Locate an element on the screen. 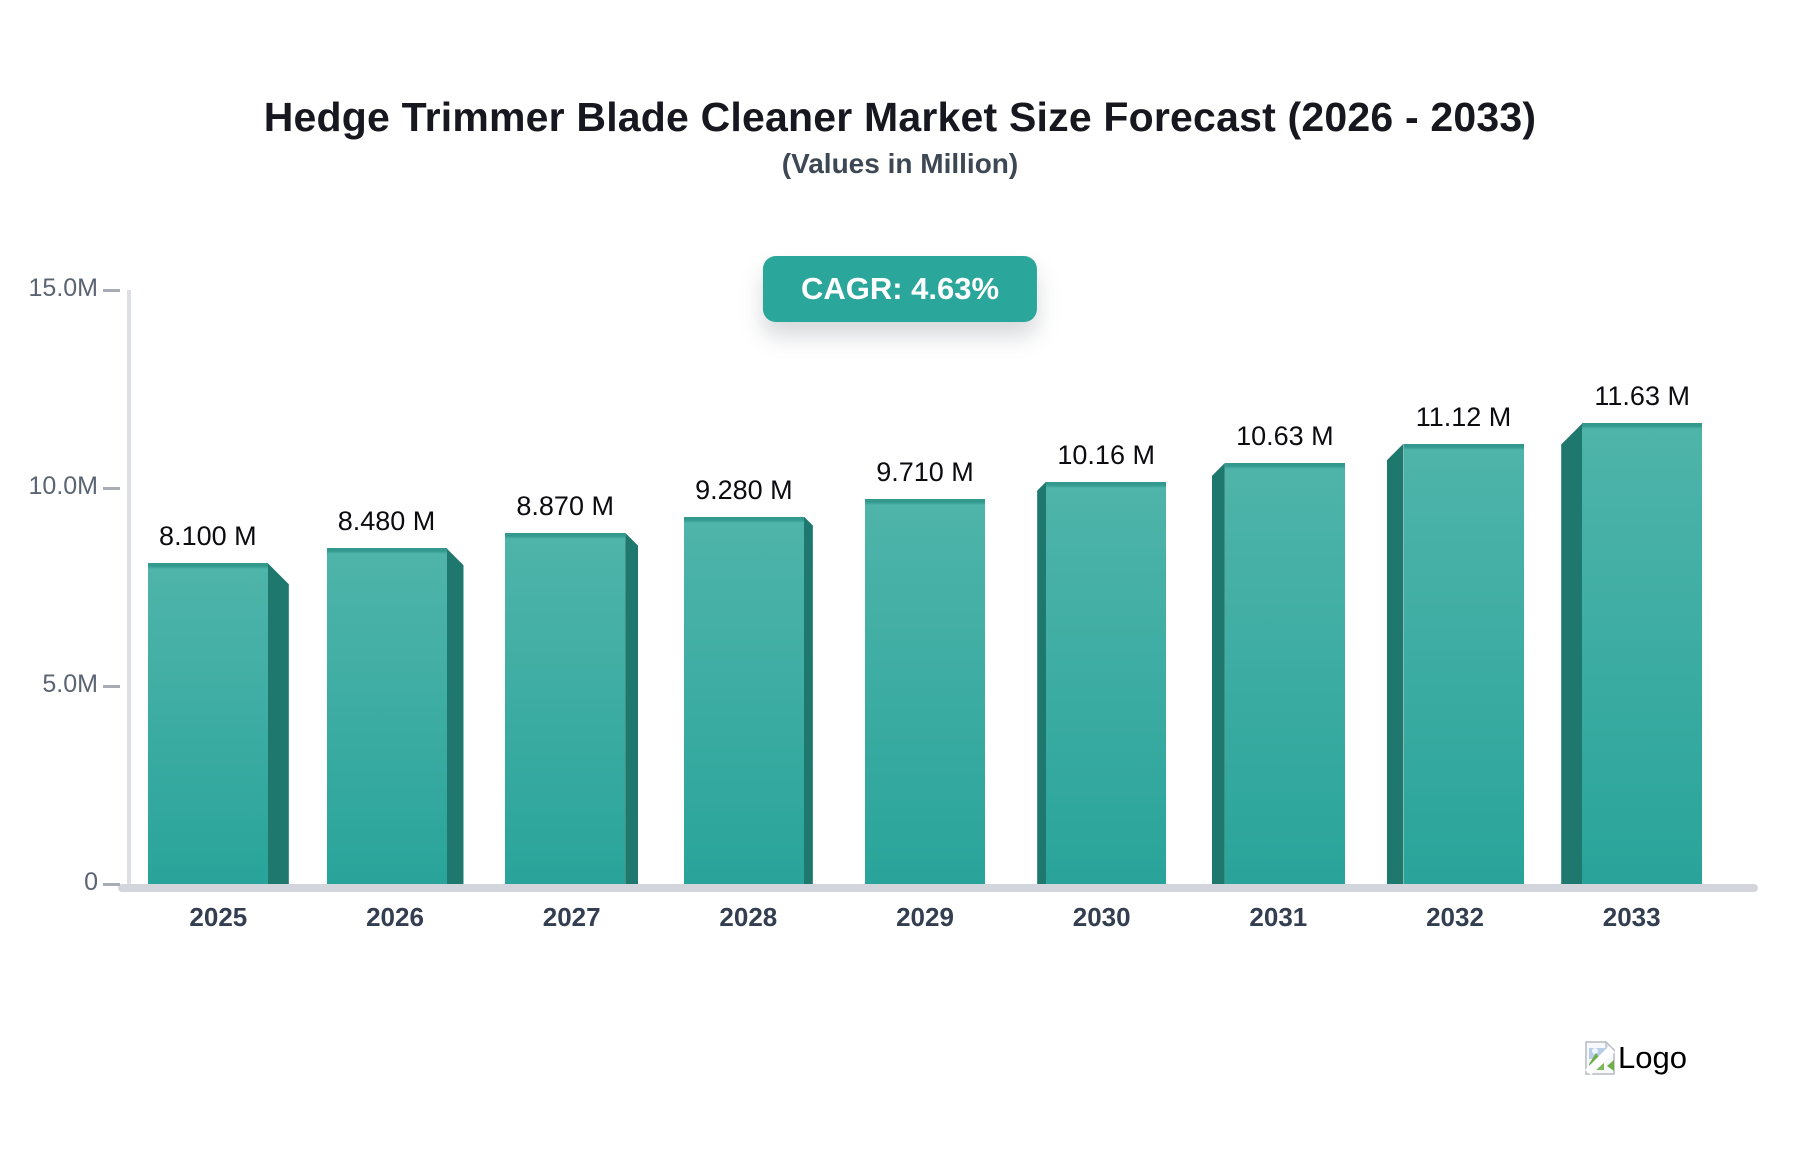  bar-value-label: 11.12 M is located at coordinates (1463, 416).